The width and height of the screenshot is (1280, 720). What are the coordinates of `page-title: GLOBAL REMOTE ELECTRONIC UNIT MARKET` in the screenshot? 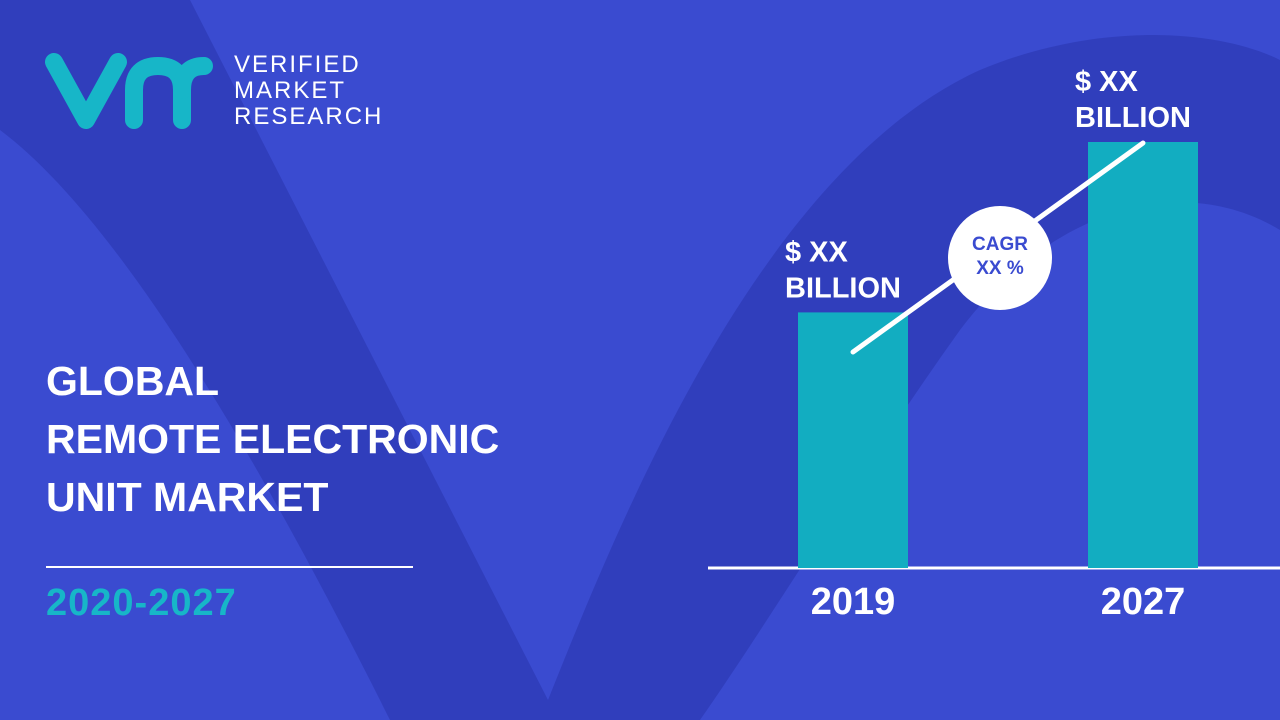 It's located at (272, 439).